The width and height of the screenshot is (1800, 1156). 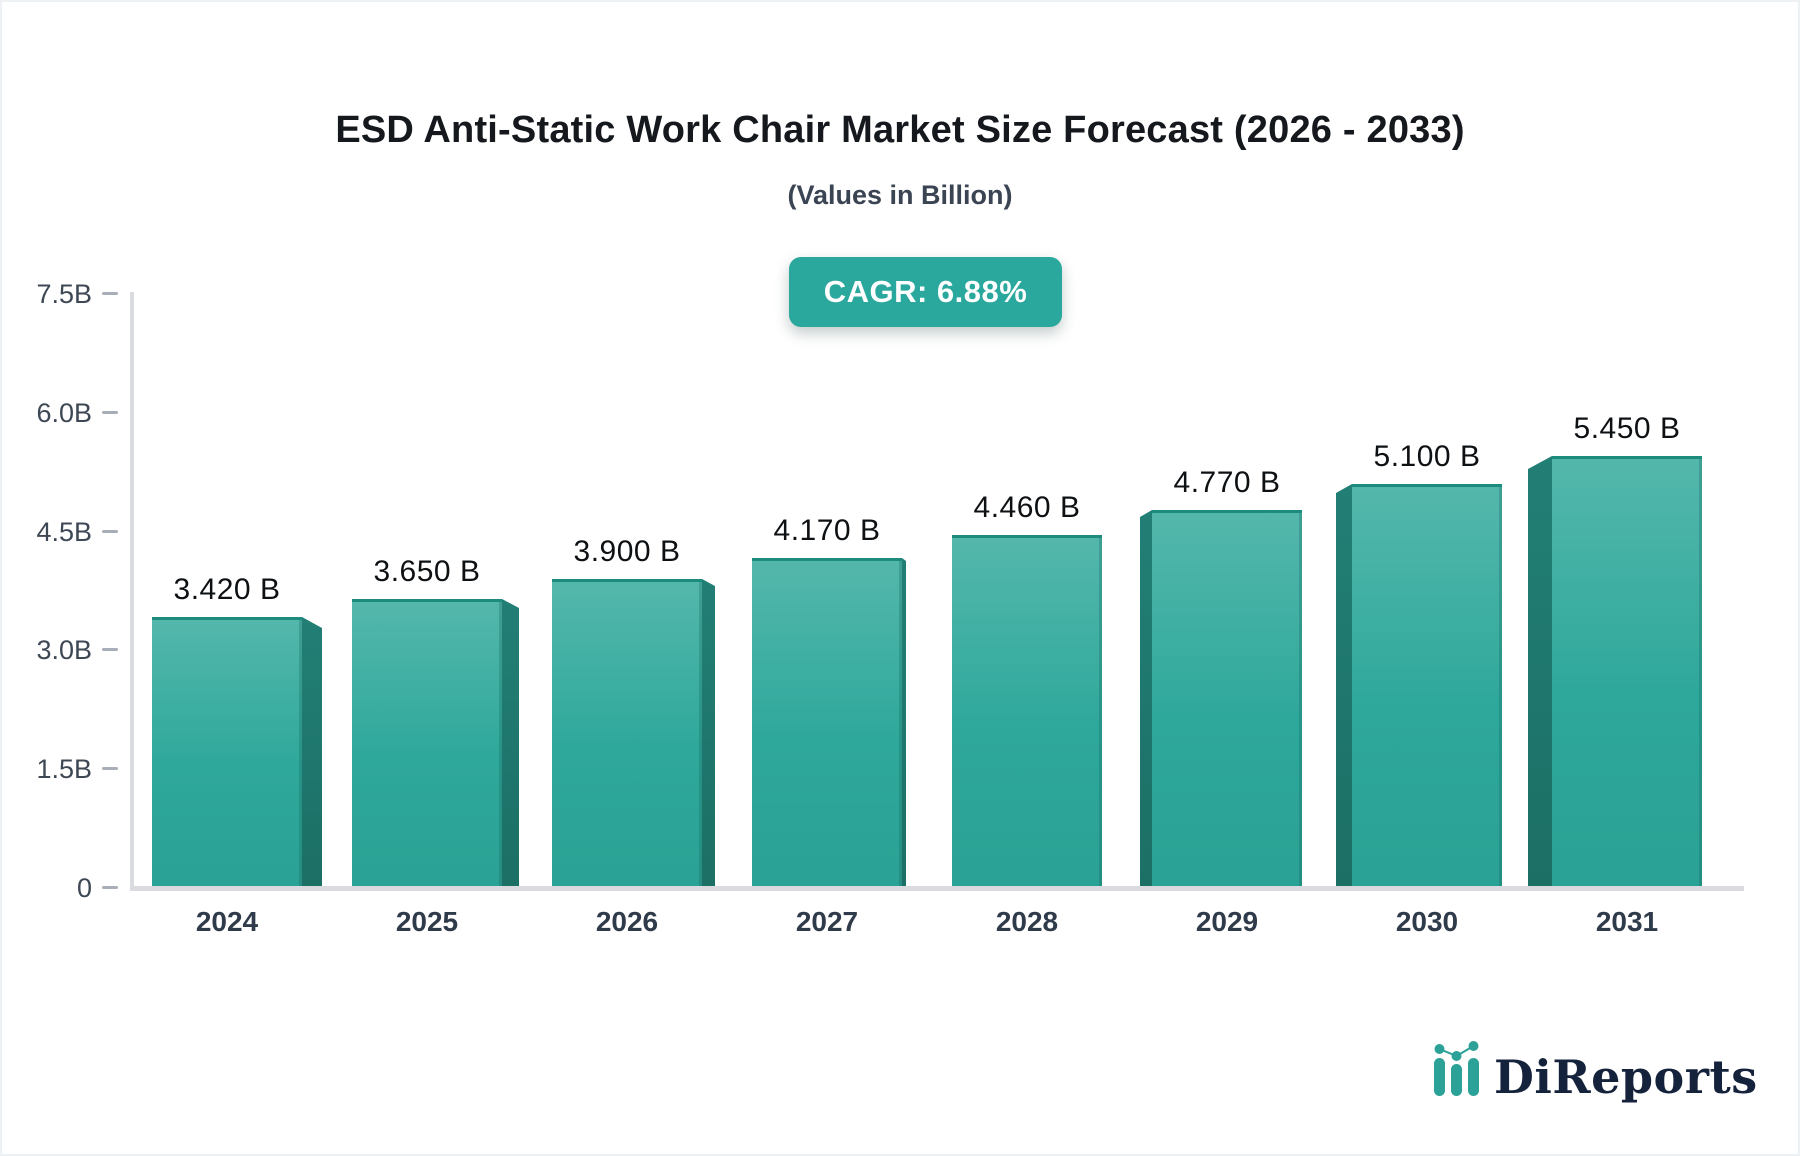 I want to click on bar-line-chart-icon, so click(x=1456, y=1068).